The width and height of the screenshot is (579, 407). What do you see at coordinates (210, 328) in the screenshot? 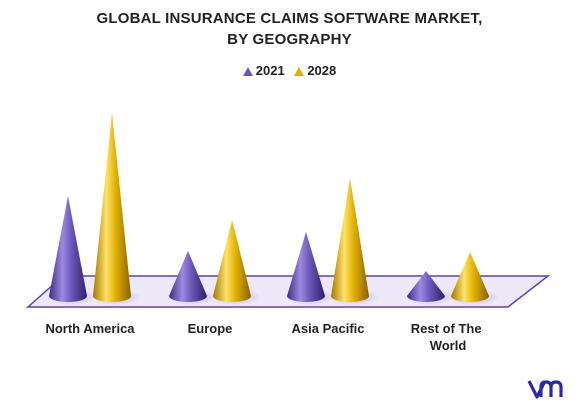
I see `x-label-europe: Europe` at bounding box center [210, 328].